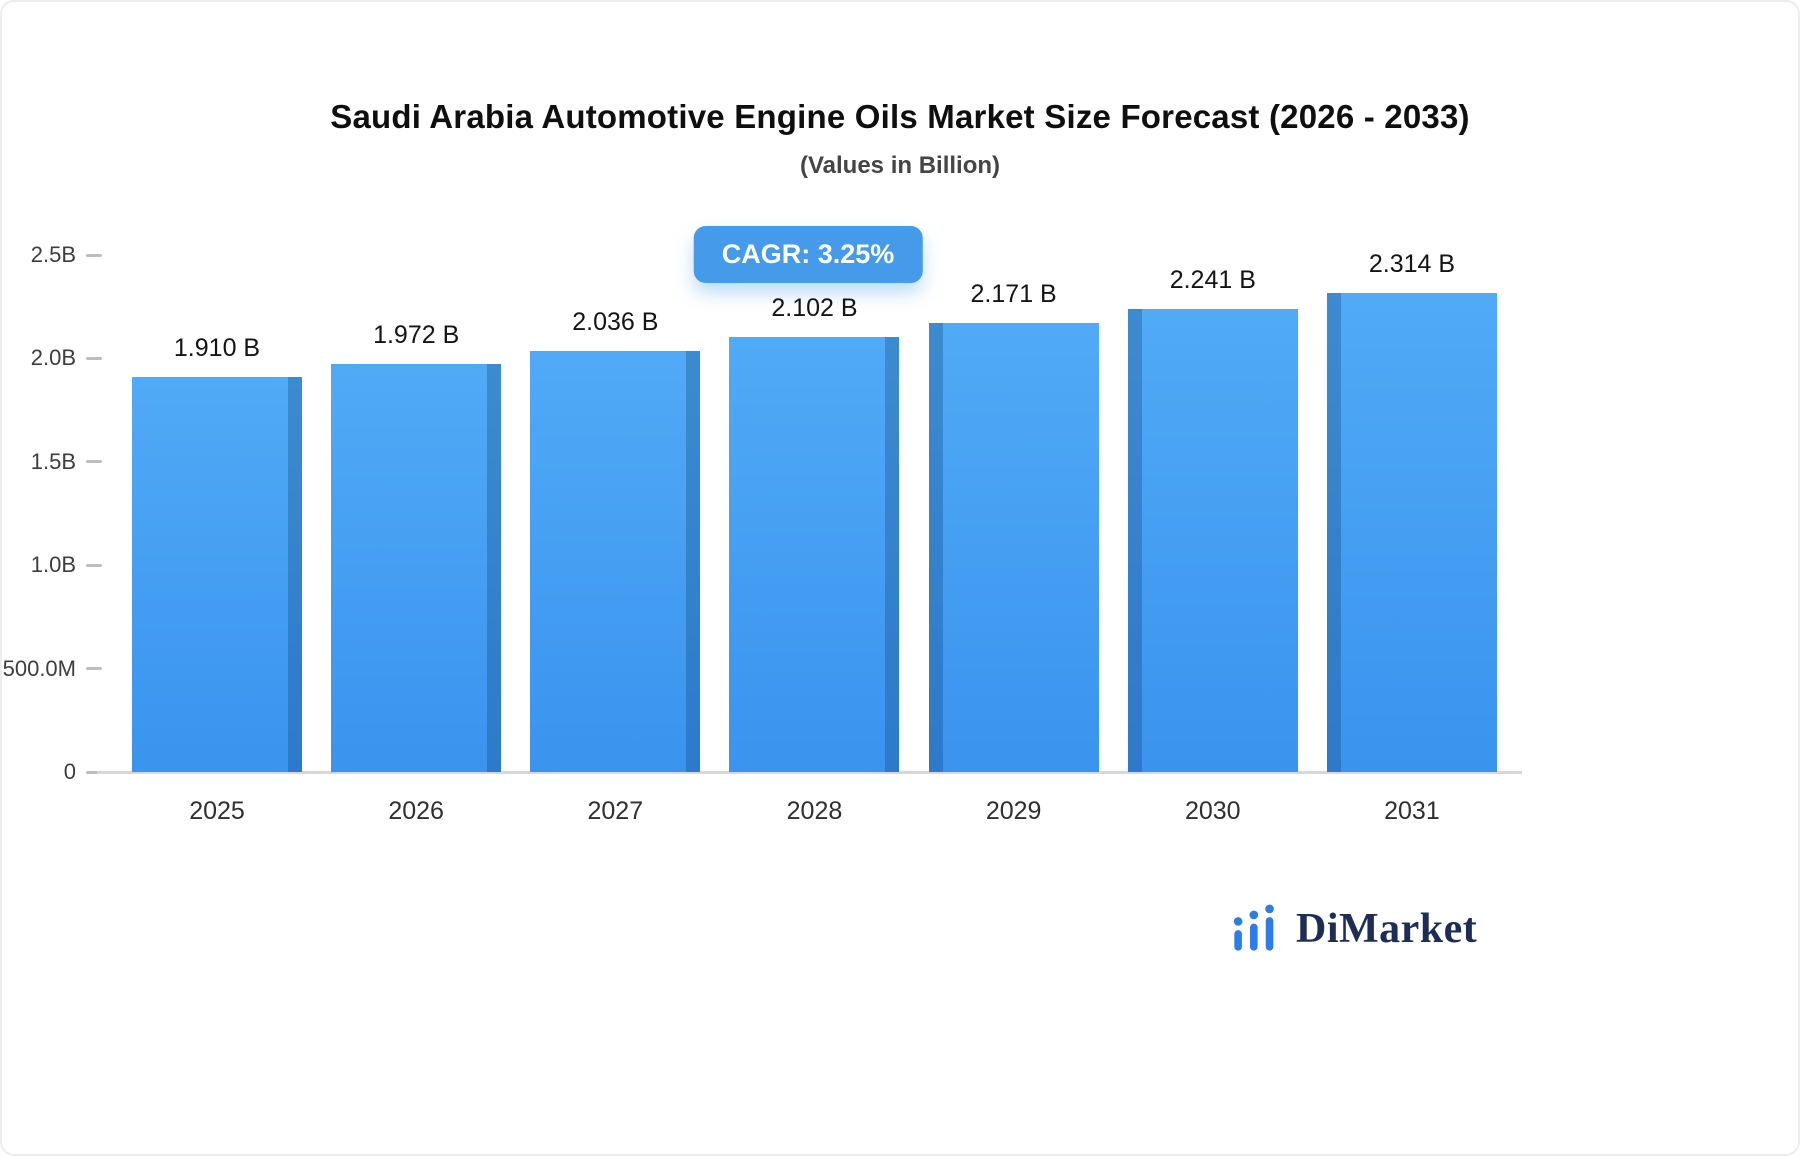 This screenshot has width=1800, height=1156. I want to click on y-tick: 500.0M, so click(52, 669).